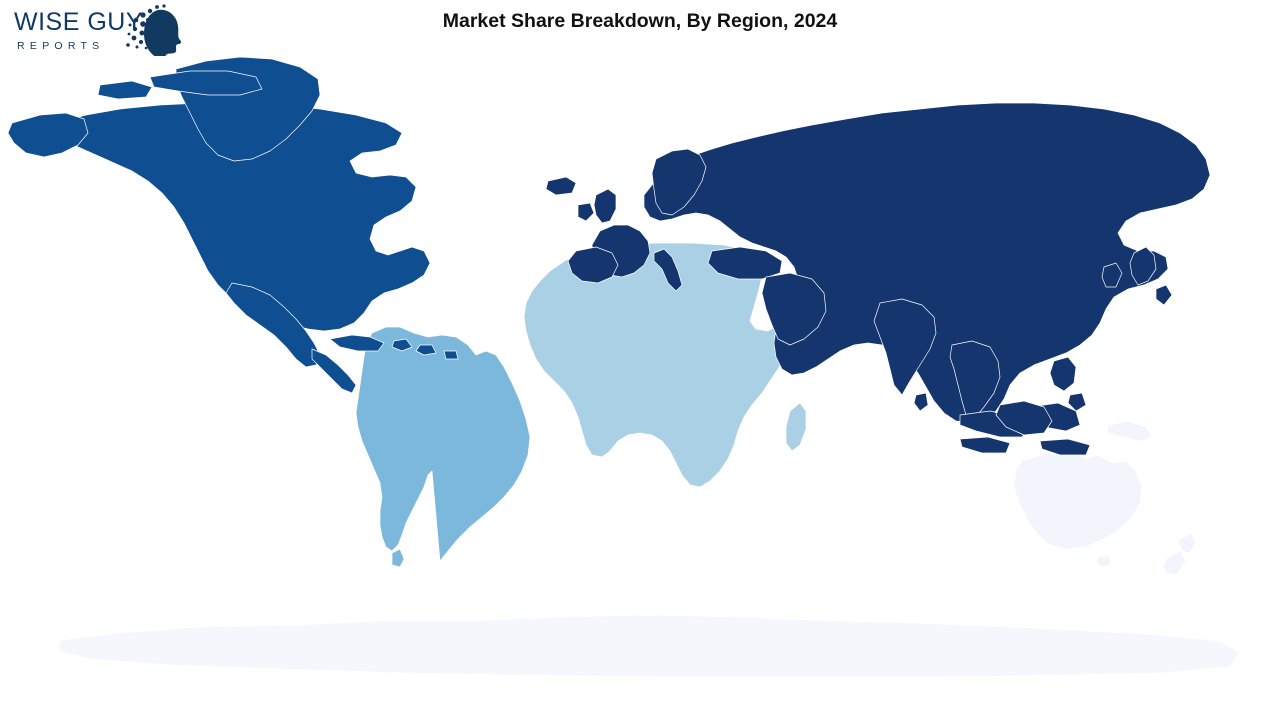  Describe the element at coordinates (1024, 418) in the screenshot. I see `malaysia-borneo-landmass` at that location.